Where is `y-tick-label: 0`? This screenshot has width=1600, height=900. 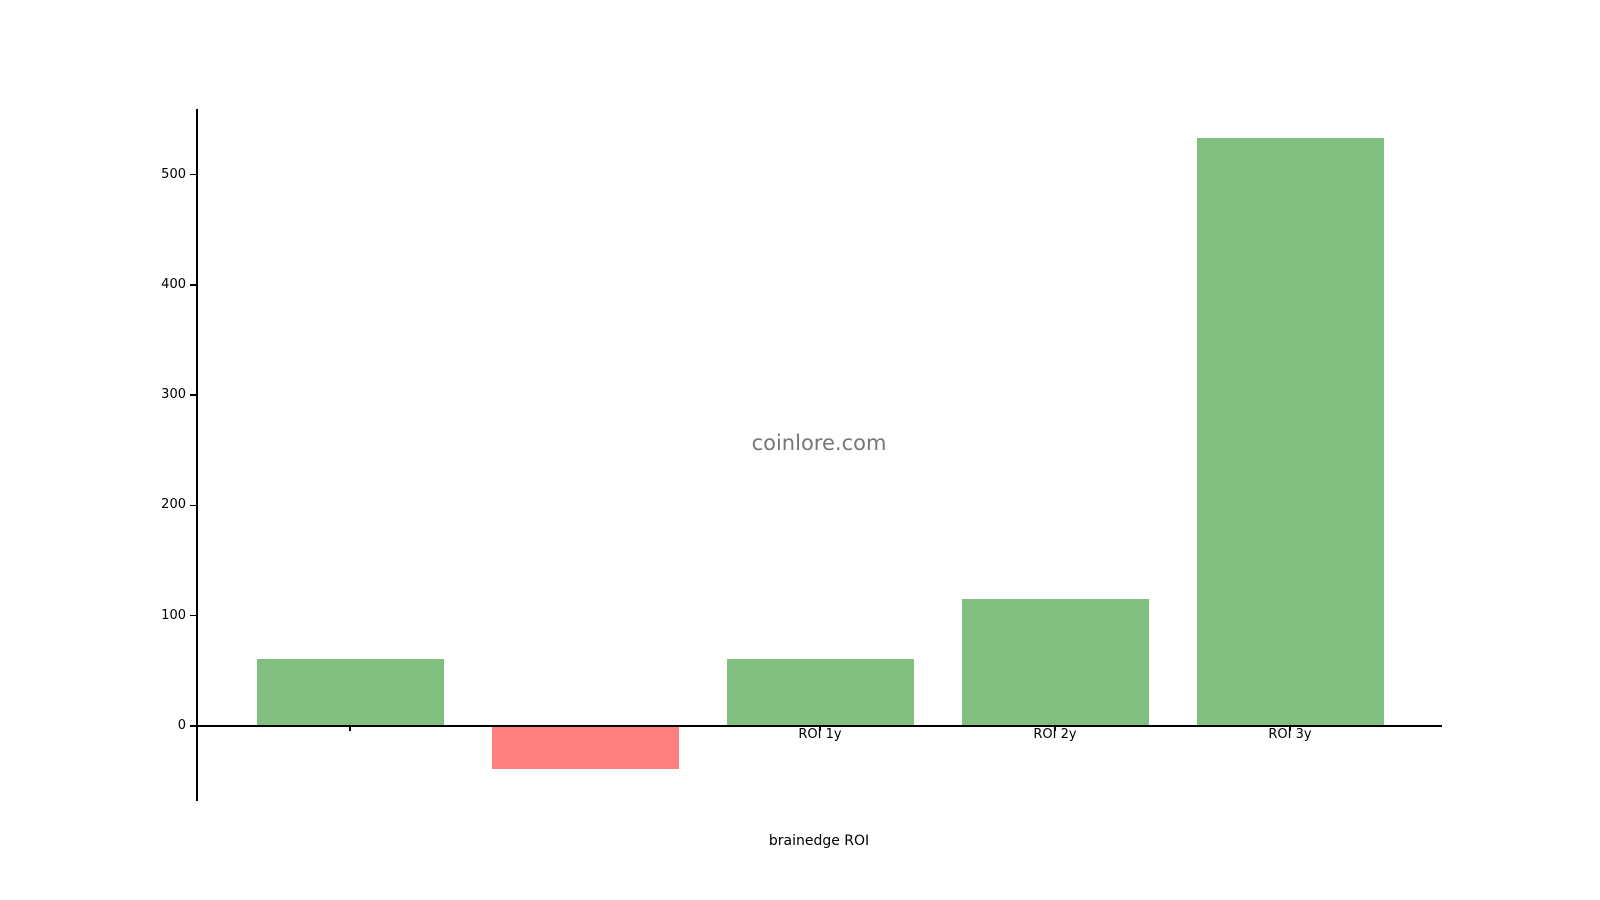 y-tick-label: 0 is located at coordinates (181, 725).